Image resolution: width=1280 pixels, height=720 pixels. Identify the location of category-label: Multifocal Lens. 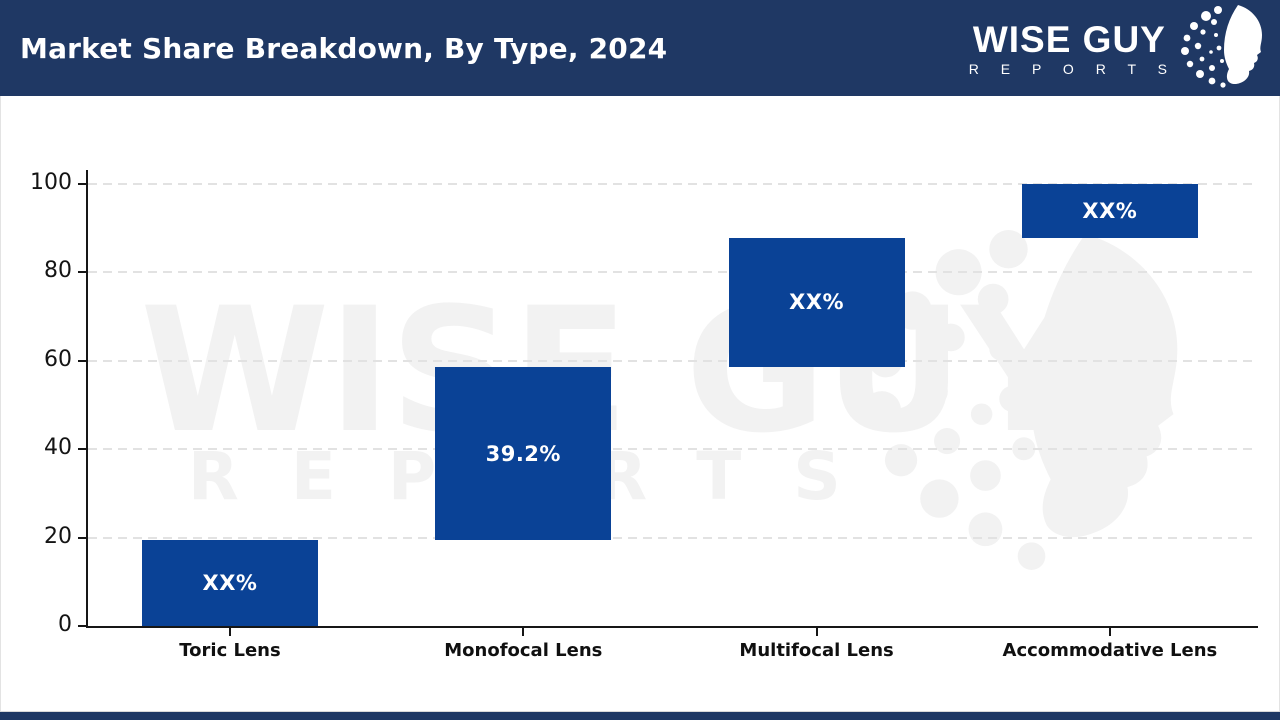
(816, 650).